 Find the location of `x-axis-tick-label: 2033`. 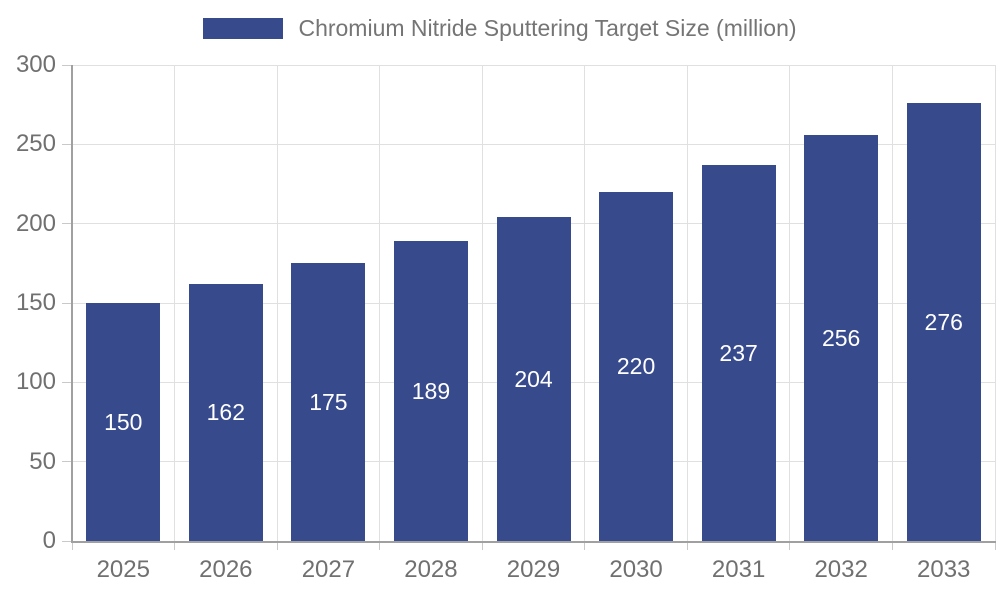

x-axis-tick-label: 2033 is located at coordinates (944, 569).